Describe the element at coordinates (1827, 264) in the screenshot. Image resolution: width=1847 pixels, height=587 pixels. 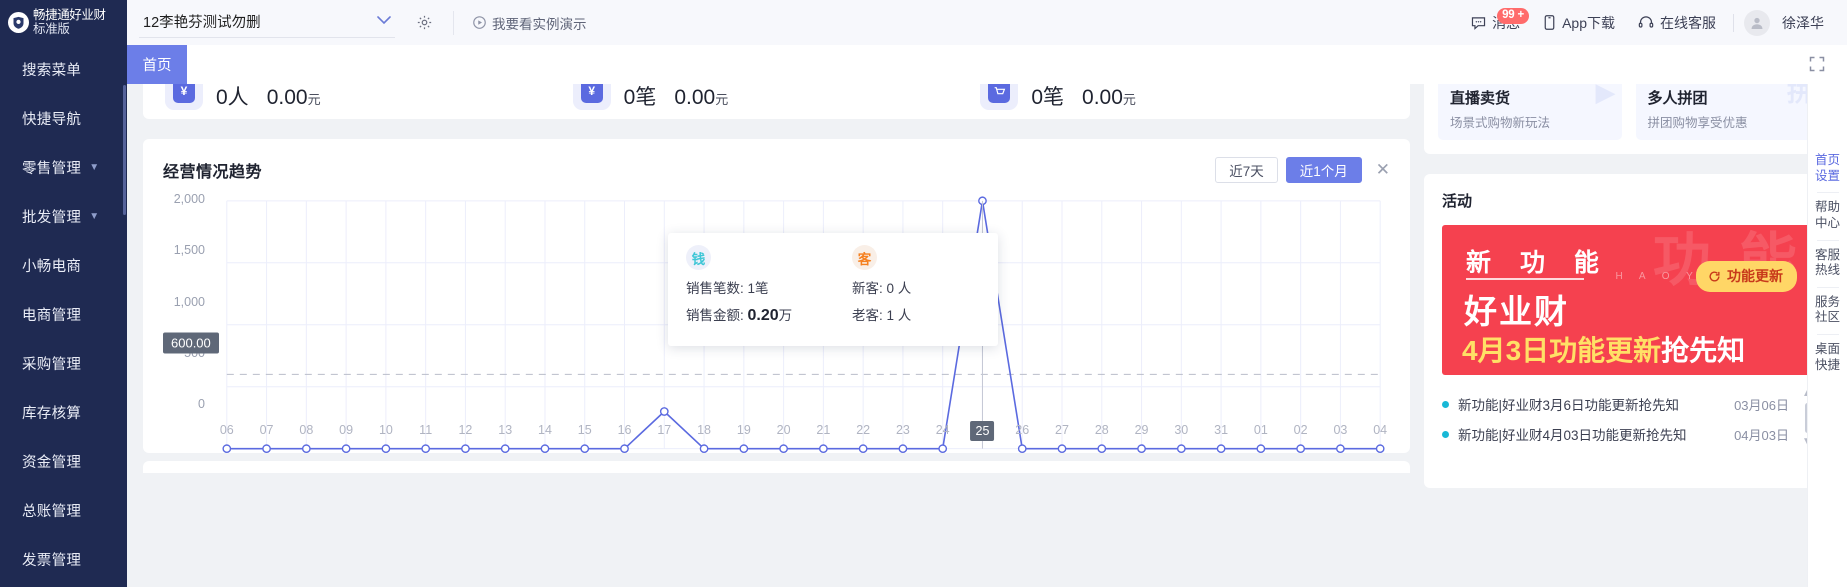
I see `rail-item-service-hotline: 客服 热线` at that location.